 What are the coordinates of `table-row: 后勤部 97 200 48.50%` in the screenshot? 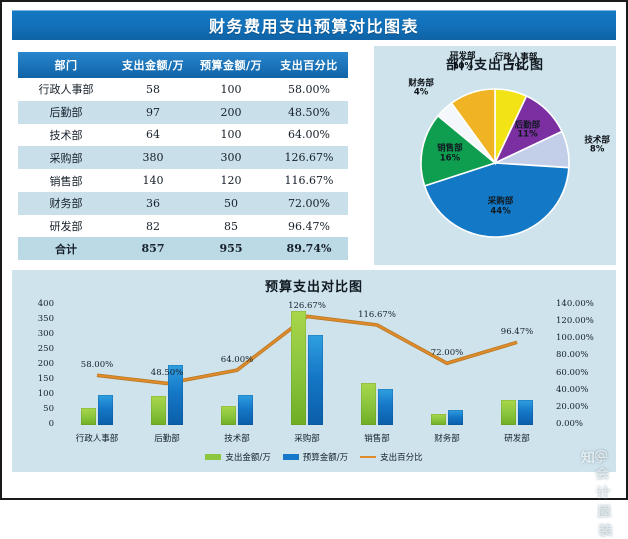 It's located at (183, 112).